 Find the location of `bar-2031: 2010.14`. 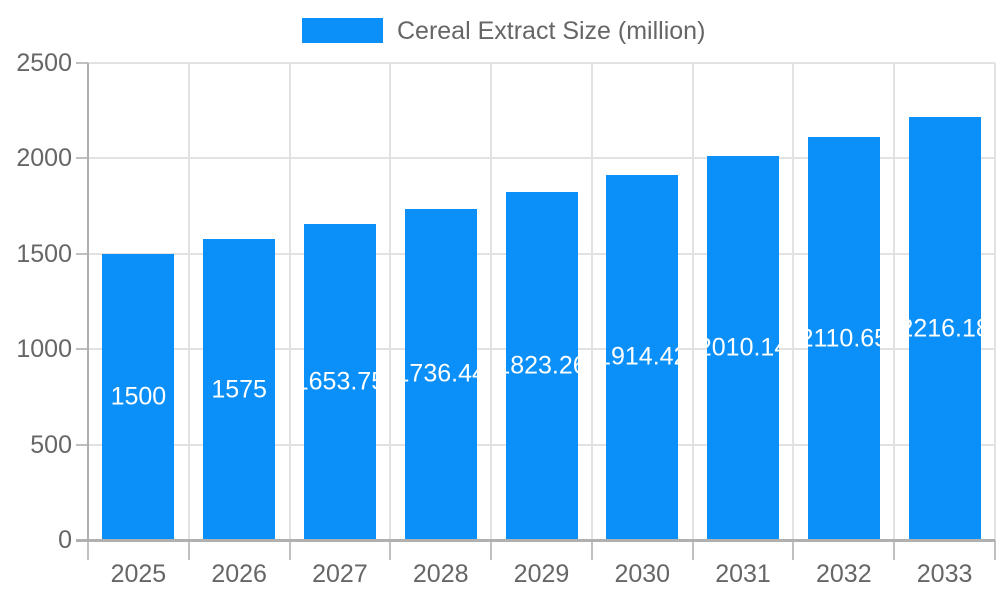

bar-2031: 2010.14 is located at coordinates (743, 348).